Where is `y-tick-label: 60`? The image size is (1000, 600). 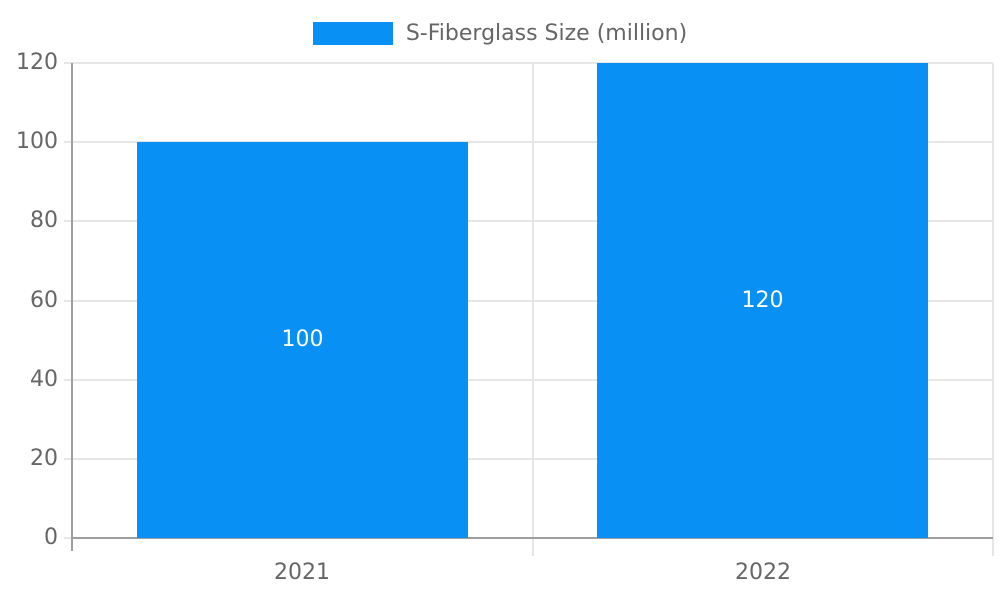 y-tick-label: 60 is located at coordinates (44, 300).